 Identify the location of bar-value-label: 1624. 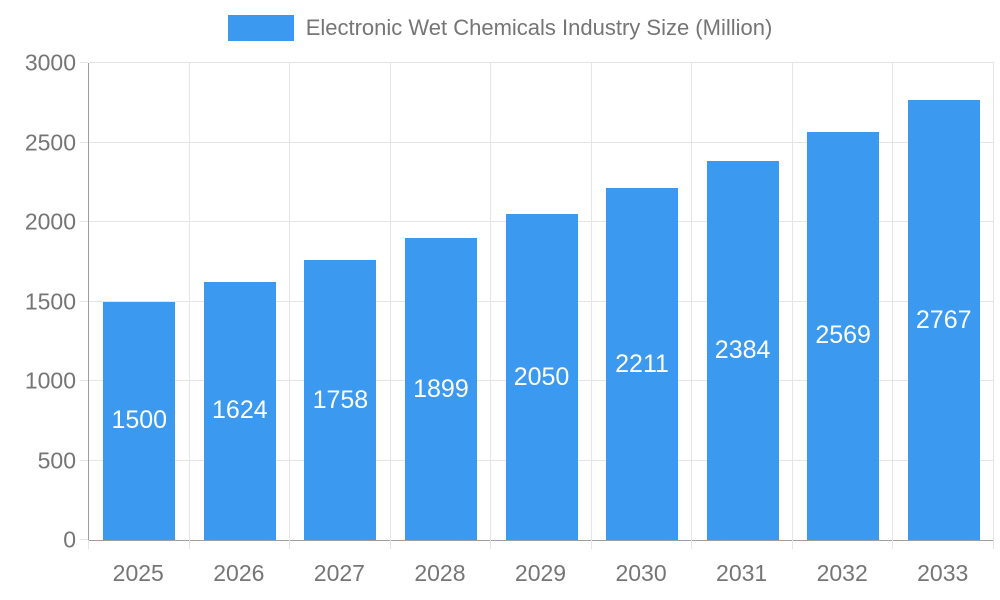
(240, 410).